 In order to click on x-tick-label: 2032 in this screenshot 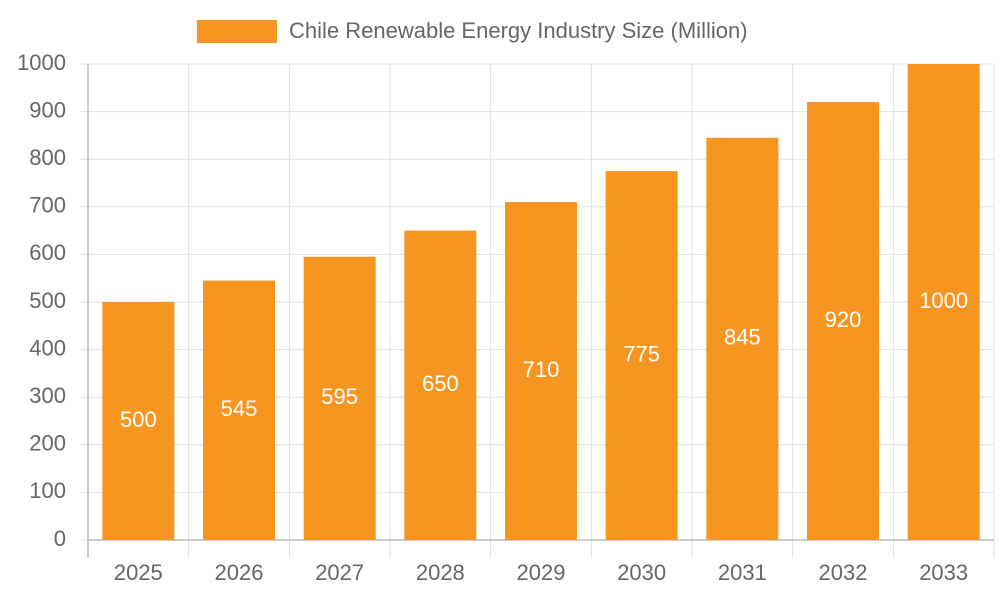, I will do `click(843, 572)`.